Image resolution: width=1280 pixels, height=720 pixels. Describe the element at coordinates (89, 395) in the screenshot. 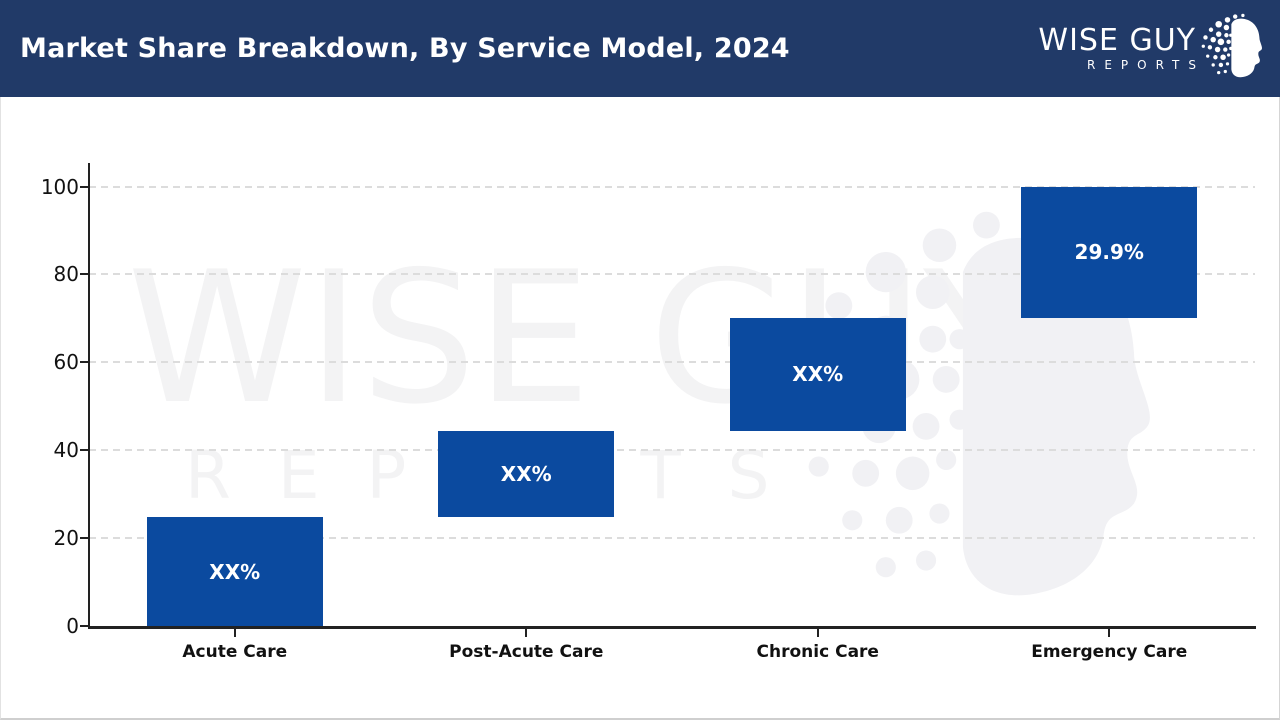

I see `y-axis-spine` at that location.